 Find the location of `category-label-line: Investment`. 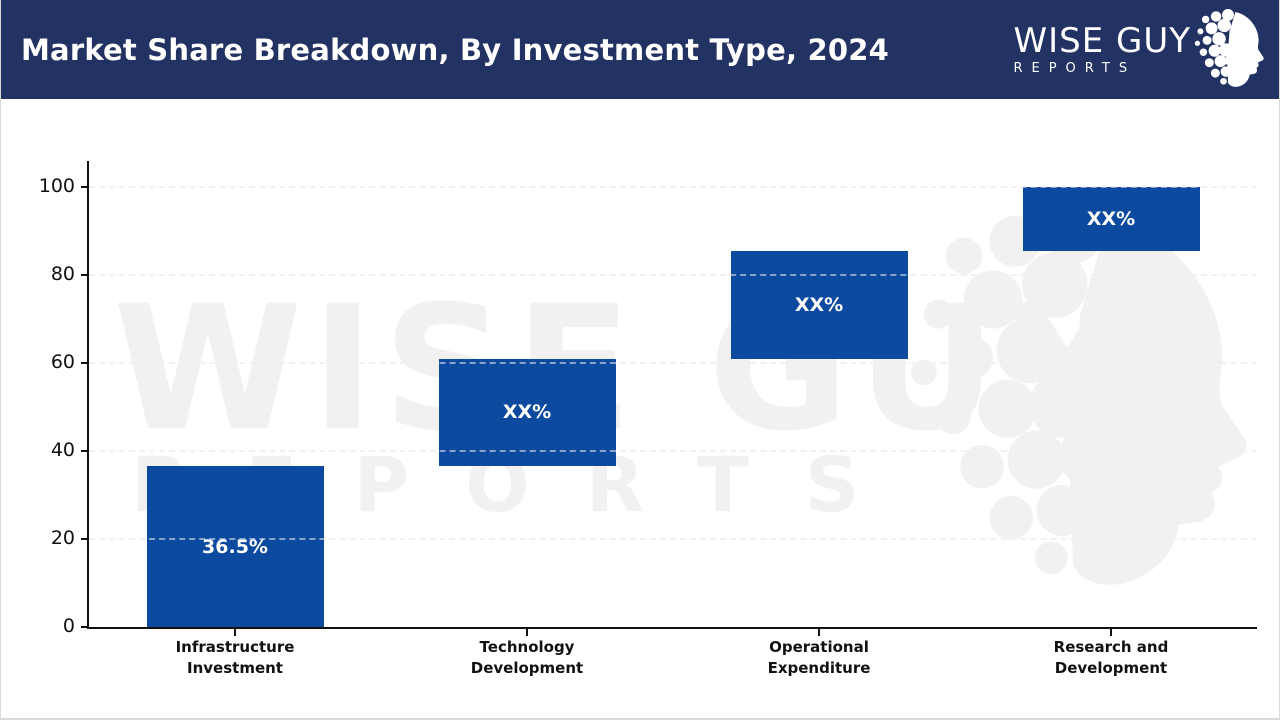

category-label-line: Investment is located at coordinates (235, 668).